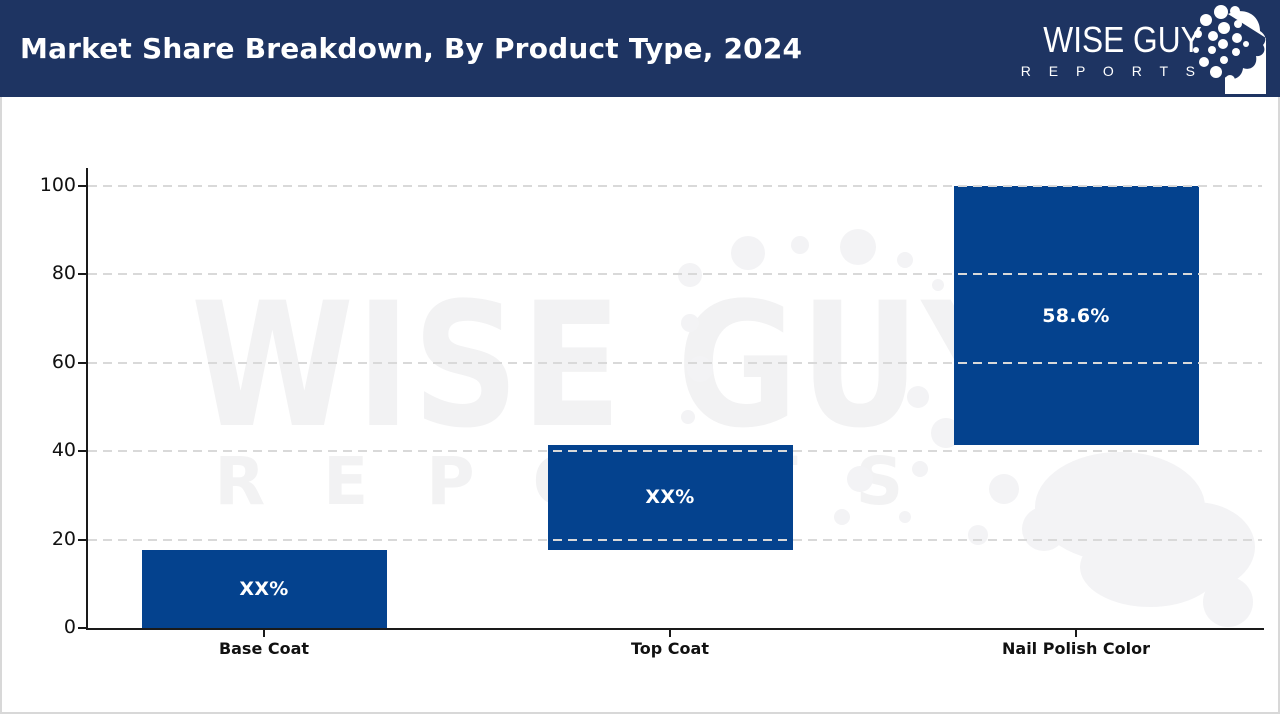  I want to click on logo-tagline: R E P O R T S, so click(1111, 70).